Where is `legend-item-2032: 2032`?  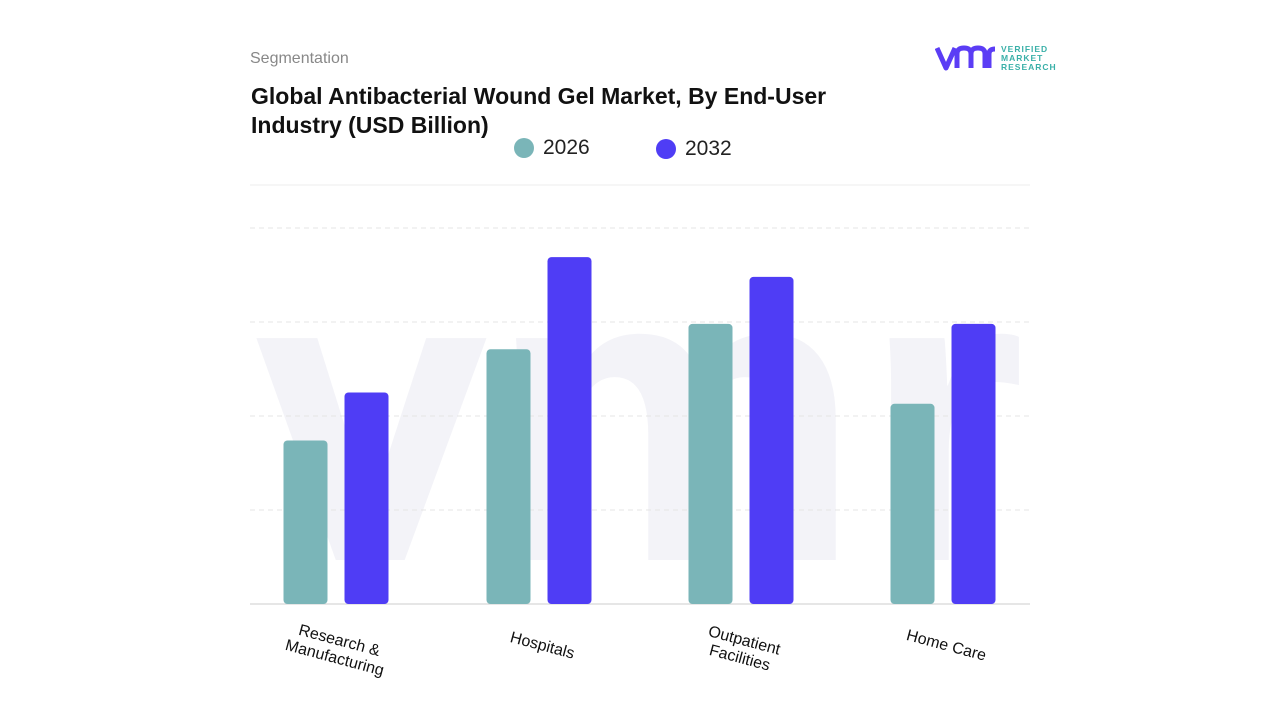 legend-item-2032: 2032 is located at coordinates (694, 149).